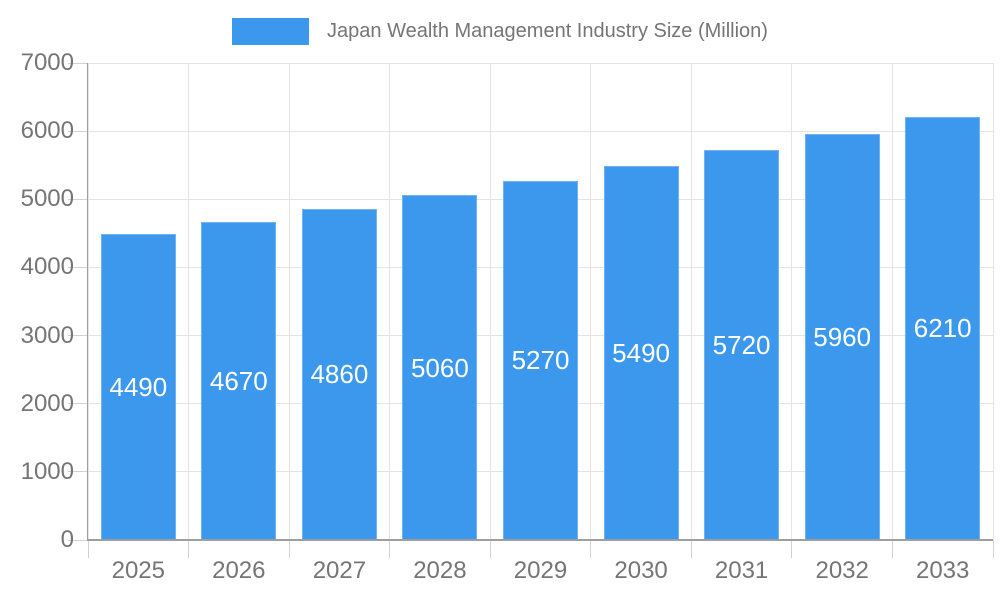 The image size is (1000, 600). I want to click on y-tick-label: 4000, so click(47, 267).